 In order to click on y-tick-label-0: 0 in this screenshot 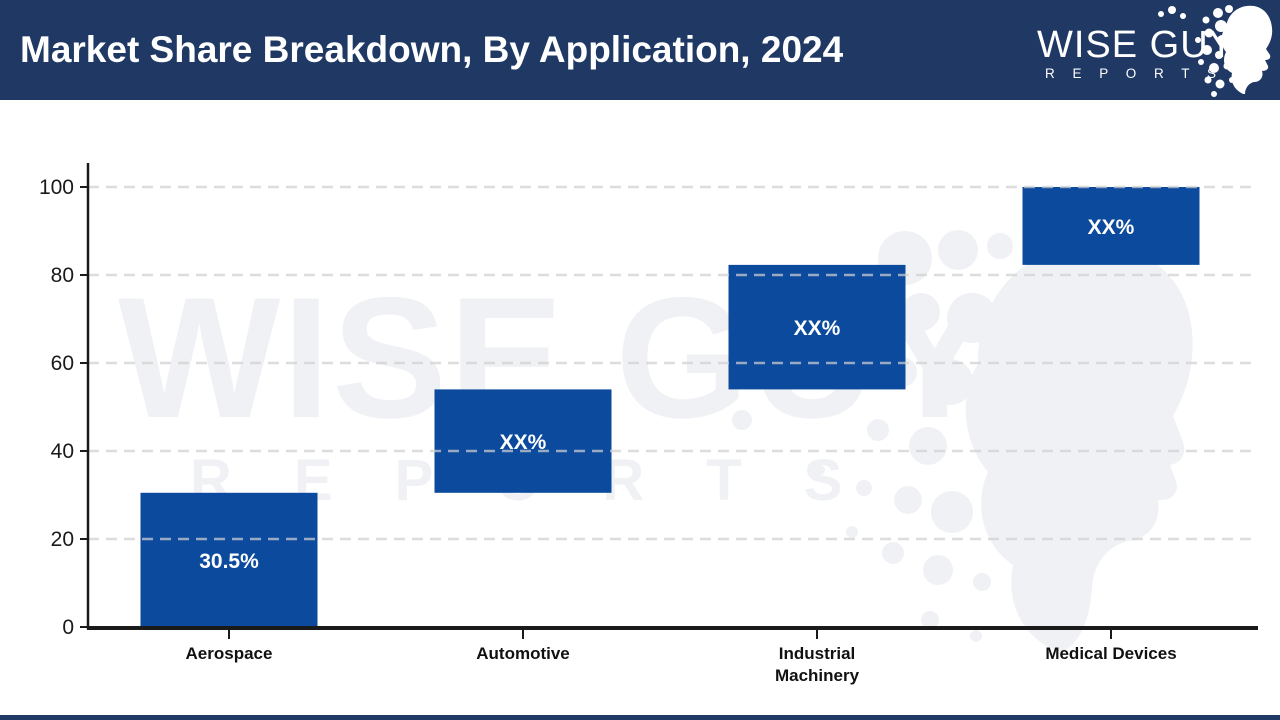, I will do `click(68, 627)`.